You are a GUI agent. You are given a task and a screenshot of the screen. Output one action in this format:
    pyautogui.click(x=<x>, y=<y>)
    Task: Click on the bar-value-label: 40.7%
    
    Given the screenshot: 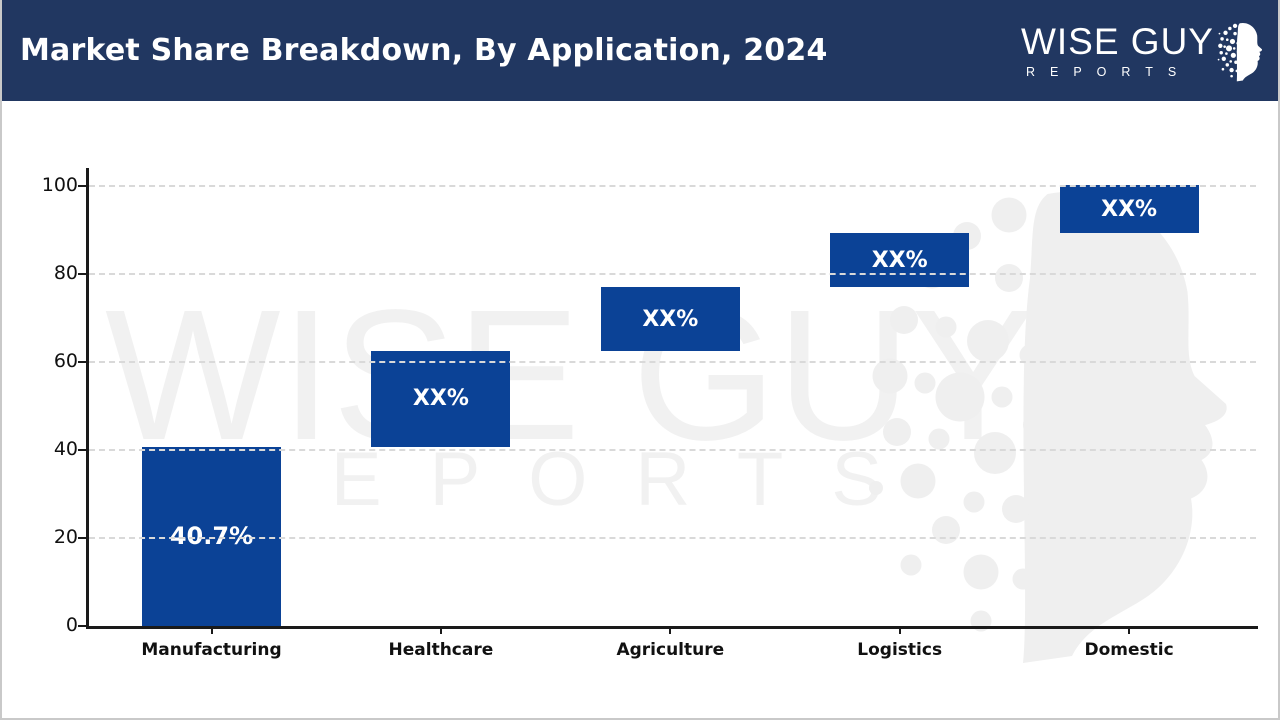 What is the action you would take?
    pyautogui.click(x=211, y=536)
    